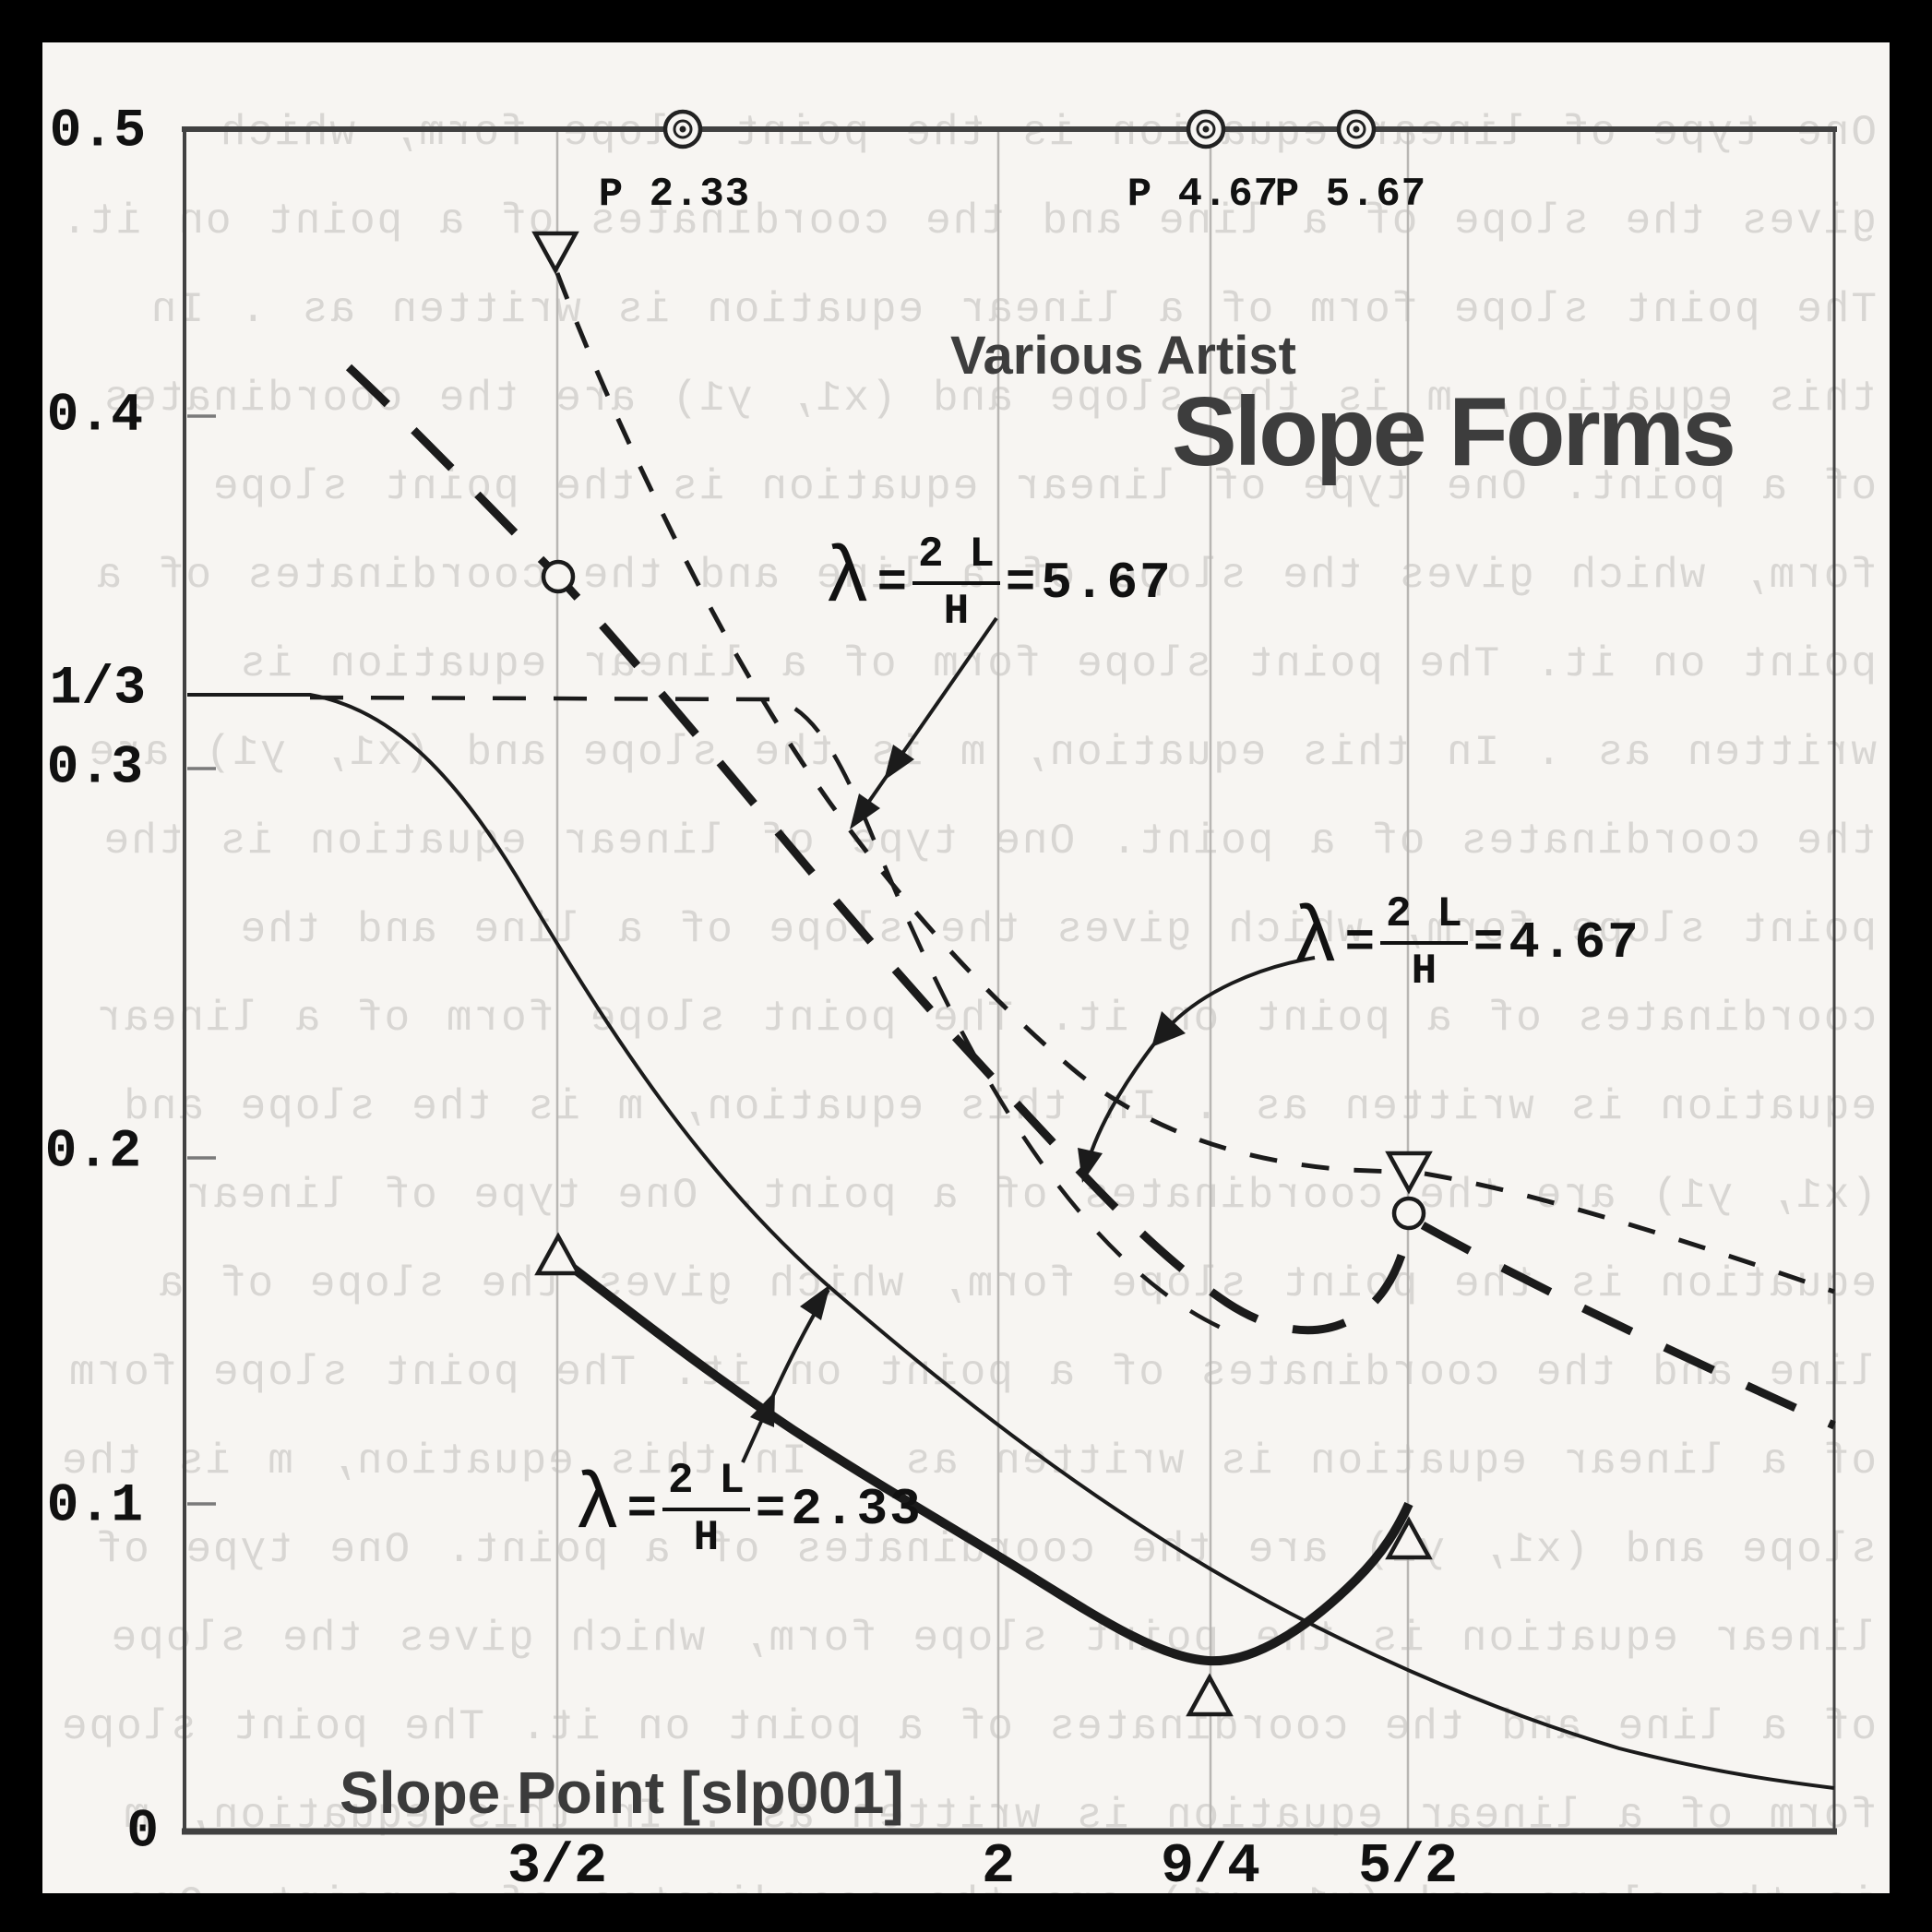 The height and width of the screenshot is (1932, 1932). I want to click on album-title: Slope Forms, so click(1454, 431).